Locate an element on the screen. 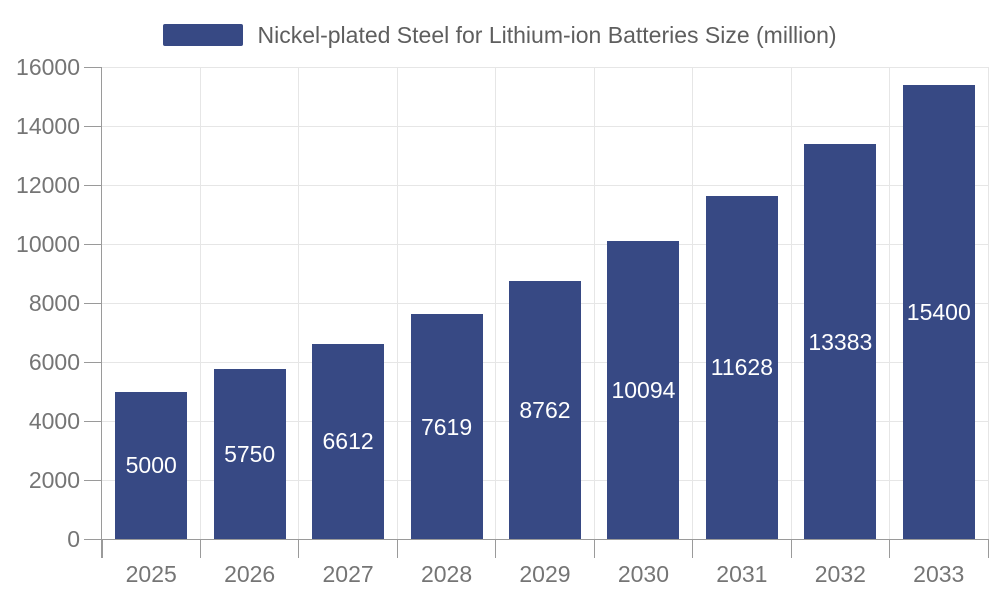 The image size is (1000, 600). bar-value-label: 8762 is located at coordinates (545, 409).